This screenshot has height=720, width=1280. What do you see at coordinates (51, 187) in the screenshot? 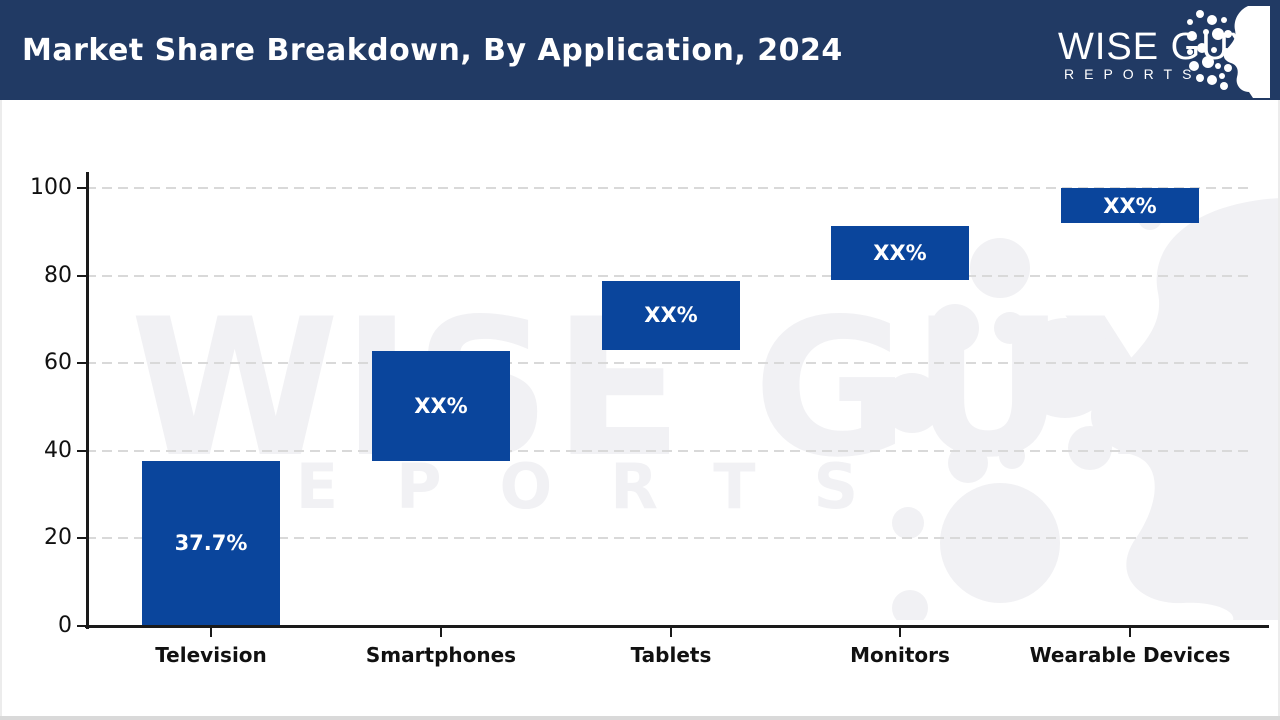
I see `y-tick-label-100: 100` at bounding box center [51, 187].